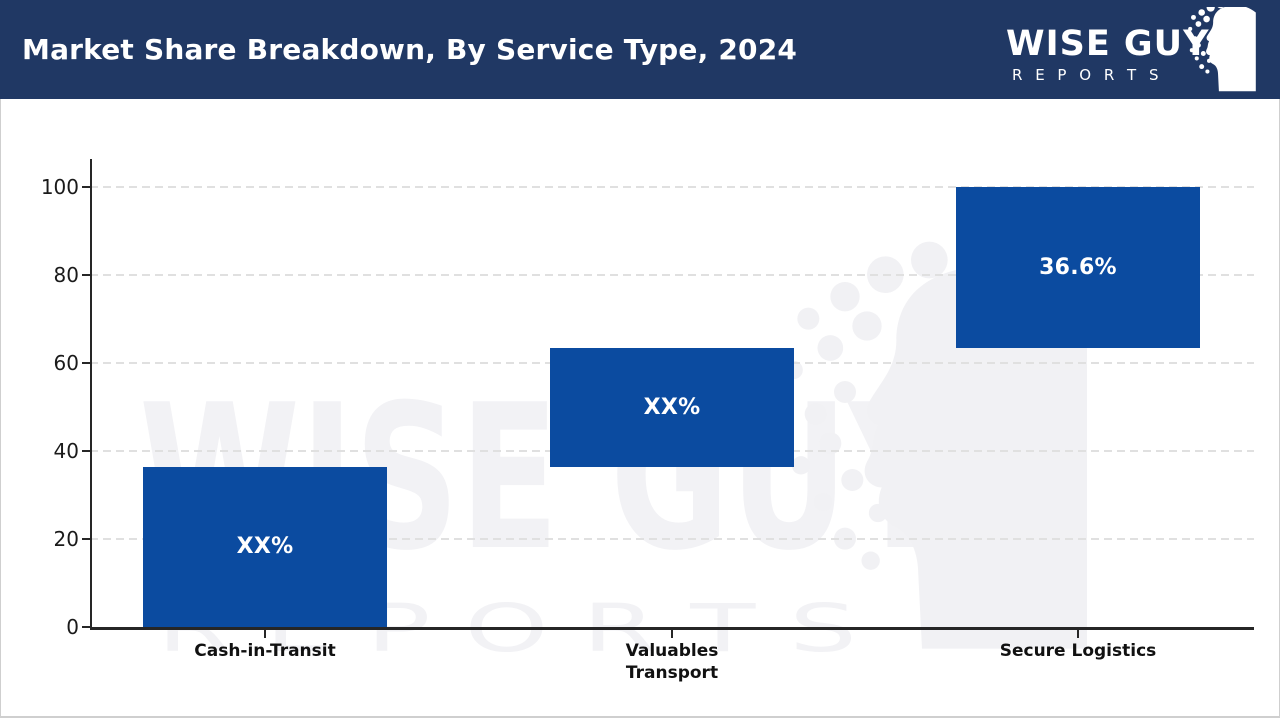  I want to click on y-tick-label-100: 100, so click(59, 187).